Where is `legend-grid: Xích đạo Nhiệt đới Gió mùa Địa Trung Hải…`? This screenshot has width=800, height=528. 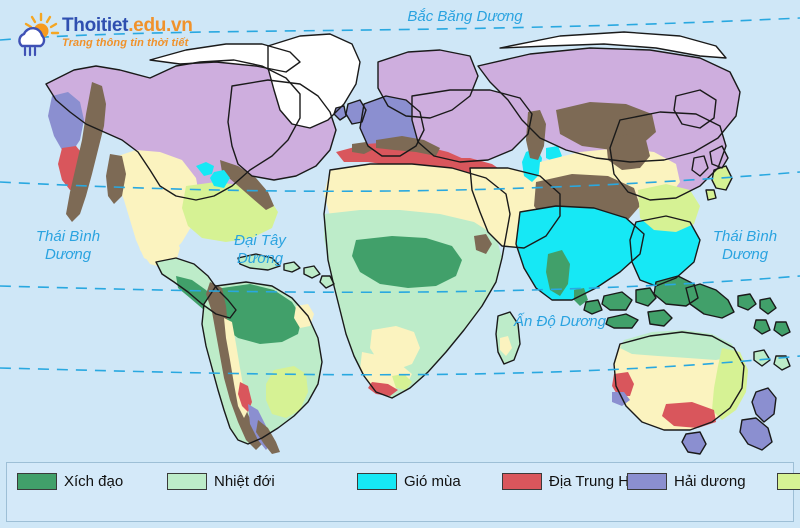
legend-grid: Xích đạo Nhiệt đới Gió mùa Địa Trung Hải… is located at coordinates (408, 481).